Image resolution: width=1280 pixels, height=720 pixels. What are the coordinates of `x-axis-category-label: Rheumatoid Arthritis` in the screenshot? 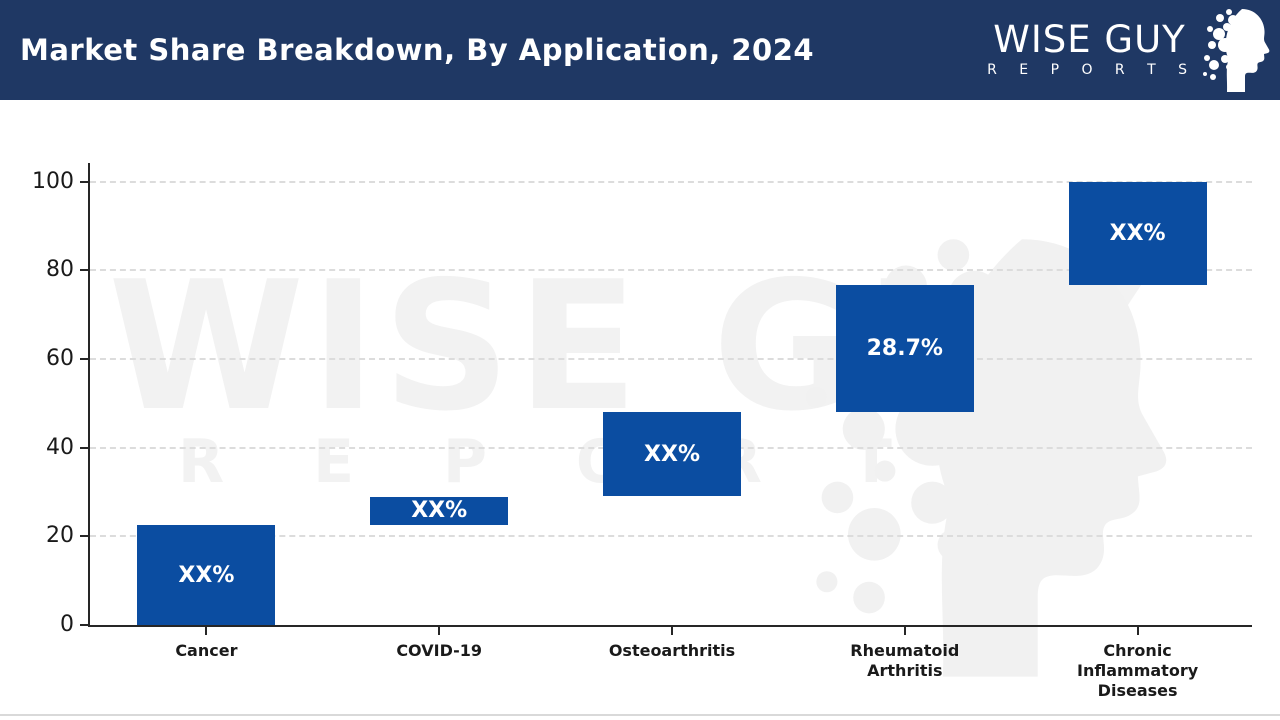 It's located at (905, 660).